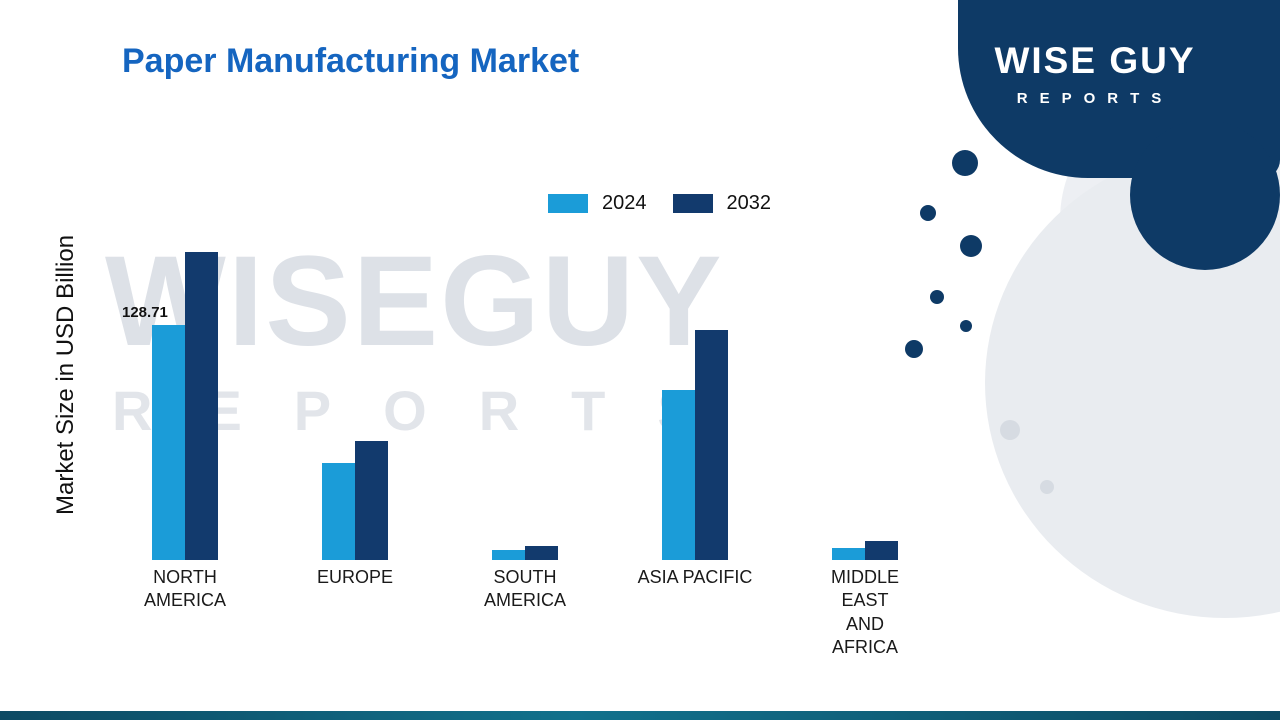  What do you see at coordinates (184, 589) in the screenshot?
I see `x-axis-label: NORTH AMERICA` at bounding box center [184, 589].